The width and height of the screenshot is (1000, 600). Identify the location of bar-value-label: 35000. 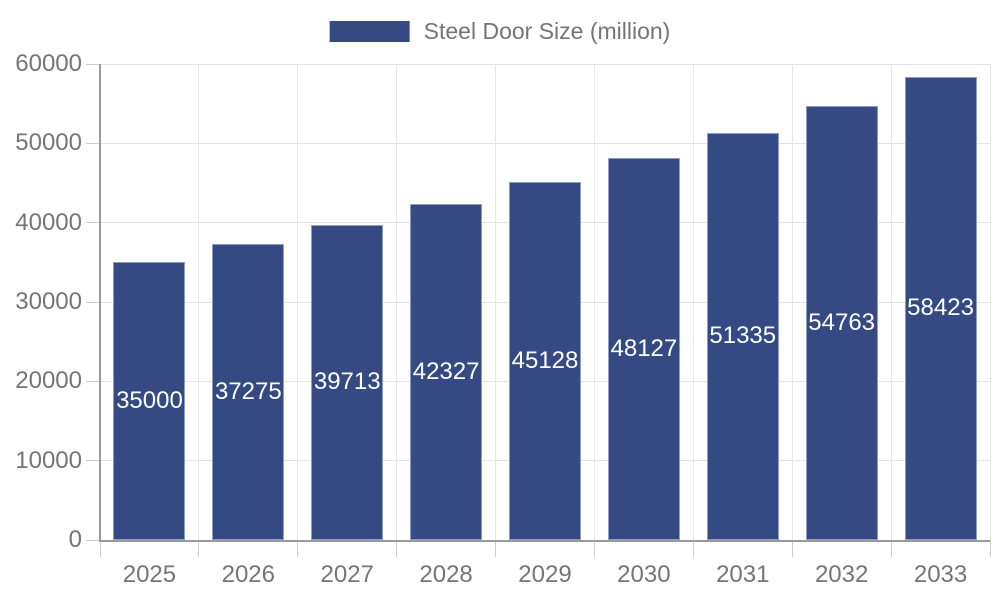
(149, 401).